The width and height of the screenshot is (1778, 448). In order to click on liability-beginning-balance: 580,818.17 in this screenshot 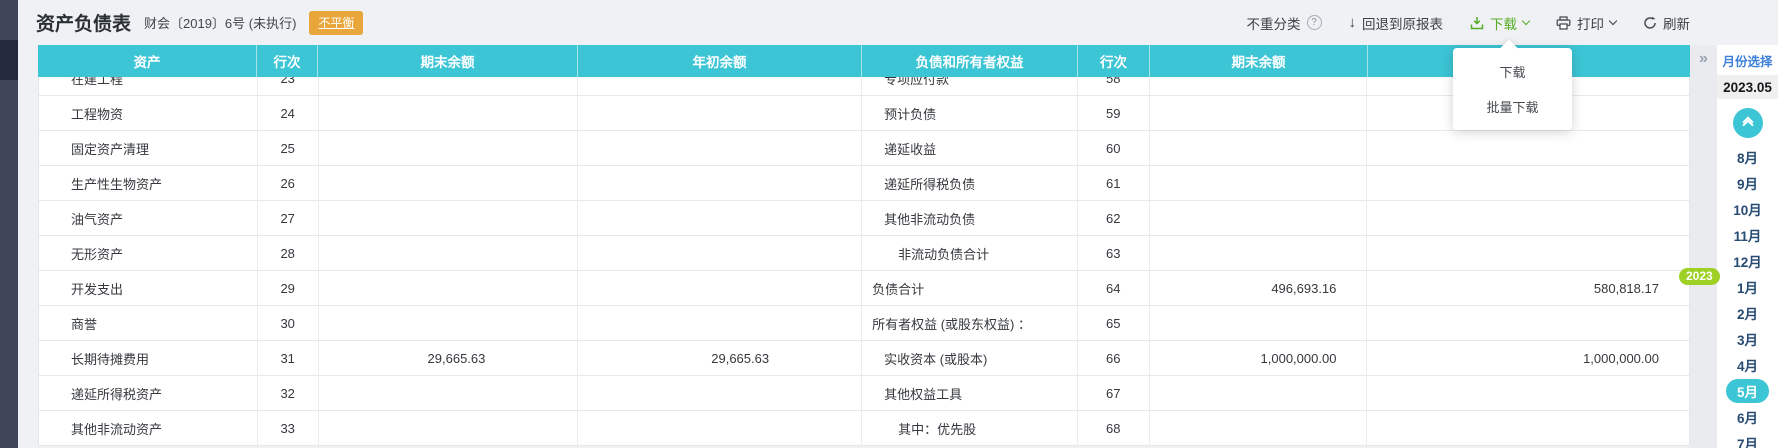, I will do `click(1626, 288)`.